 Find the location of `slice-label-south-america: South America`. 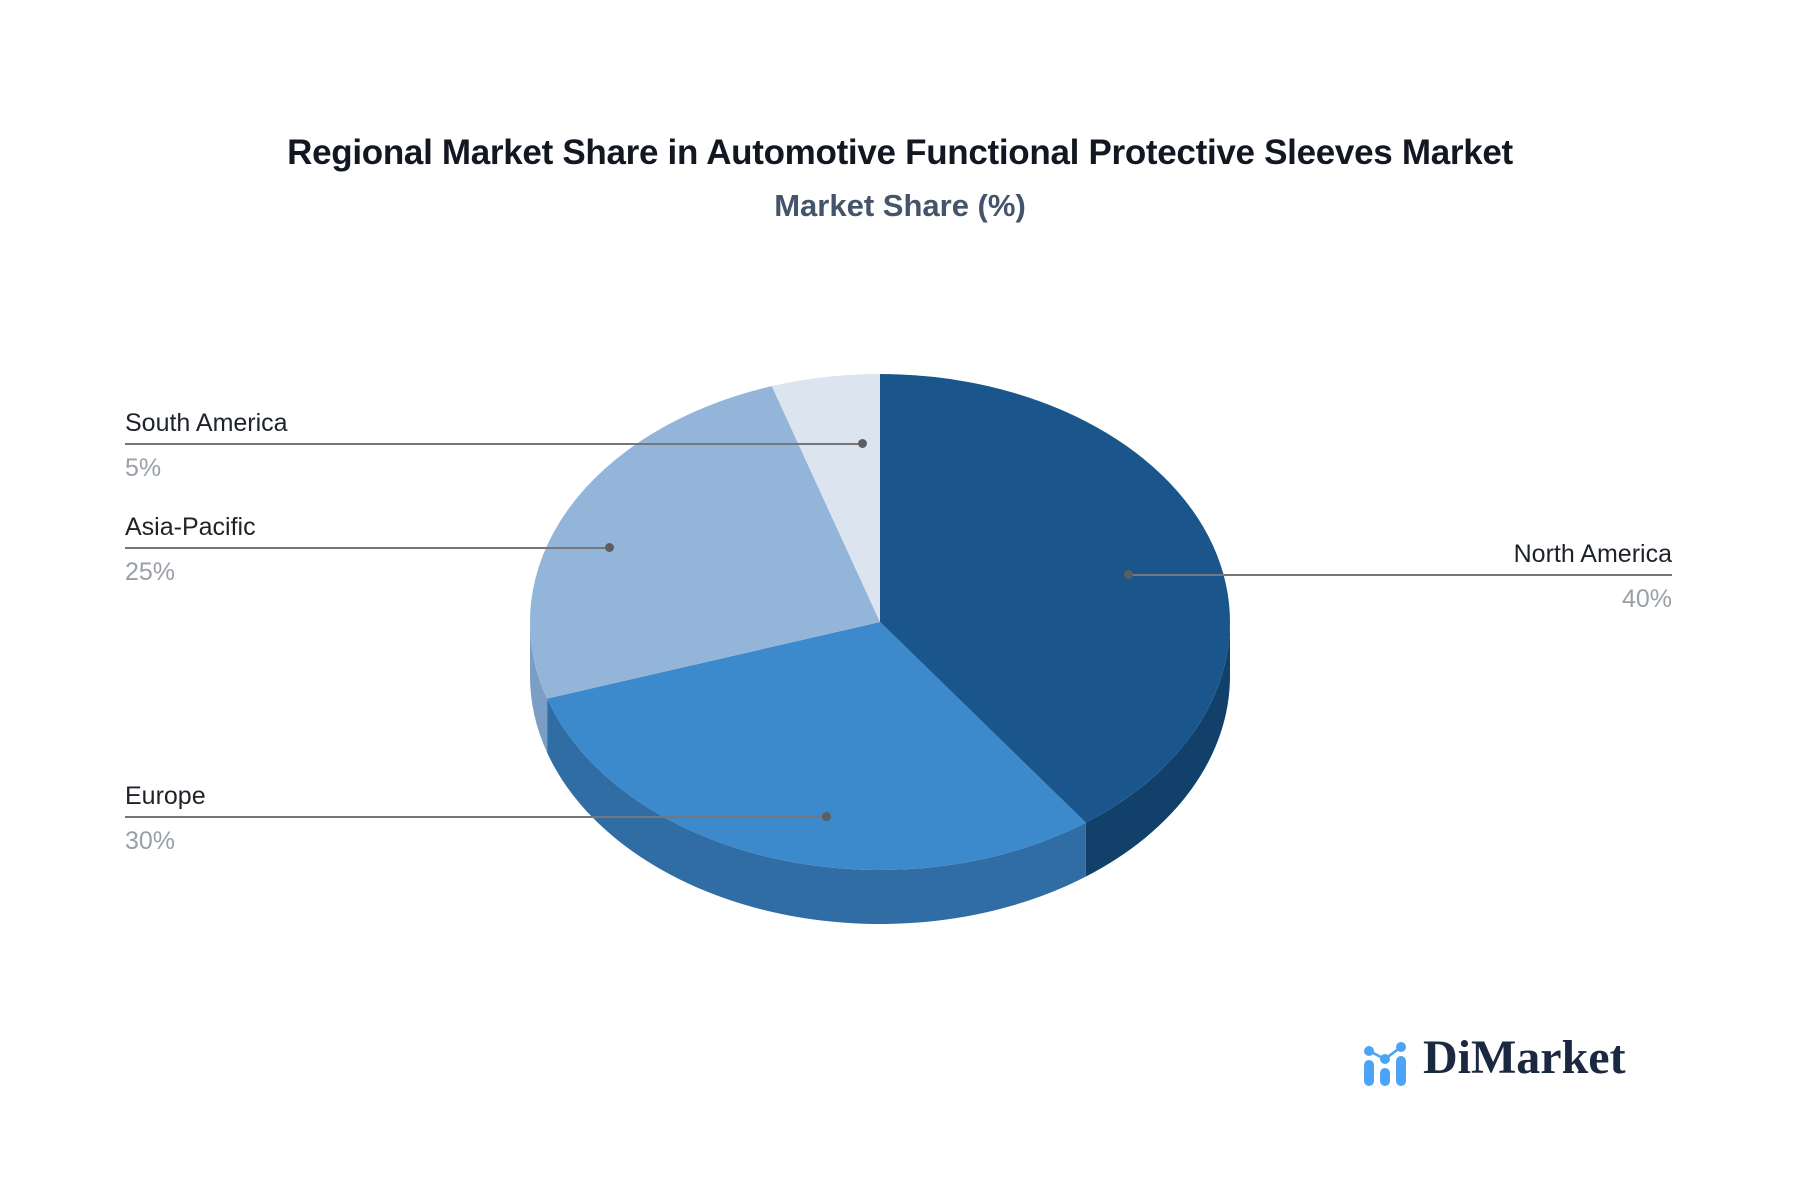

slice-label-south-america: South America is located at coordinates (206, 423).